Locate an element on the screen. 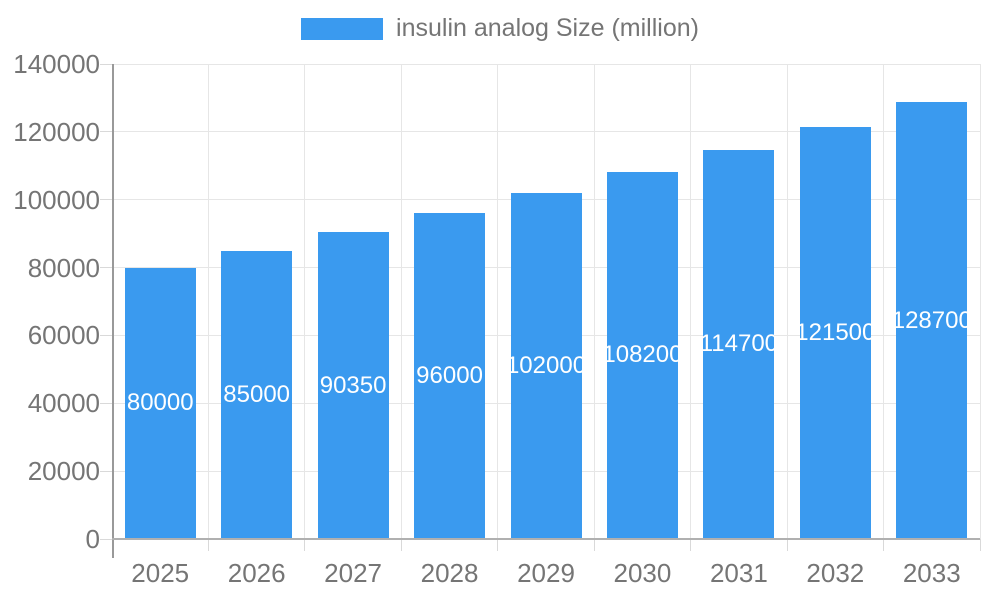 This screenshot has height=600, width=1000. bar-2026: 85000 is located at coordinates (257, 394).